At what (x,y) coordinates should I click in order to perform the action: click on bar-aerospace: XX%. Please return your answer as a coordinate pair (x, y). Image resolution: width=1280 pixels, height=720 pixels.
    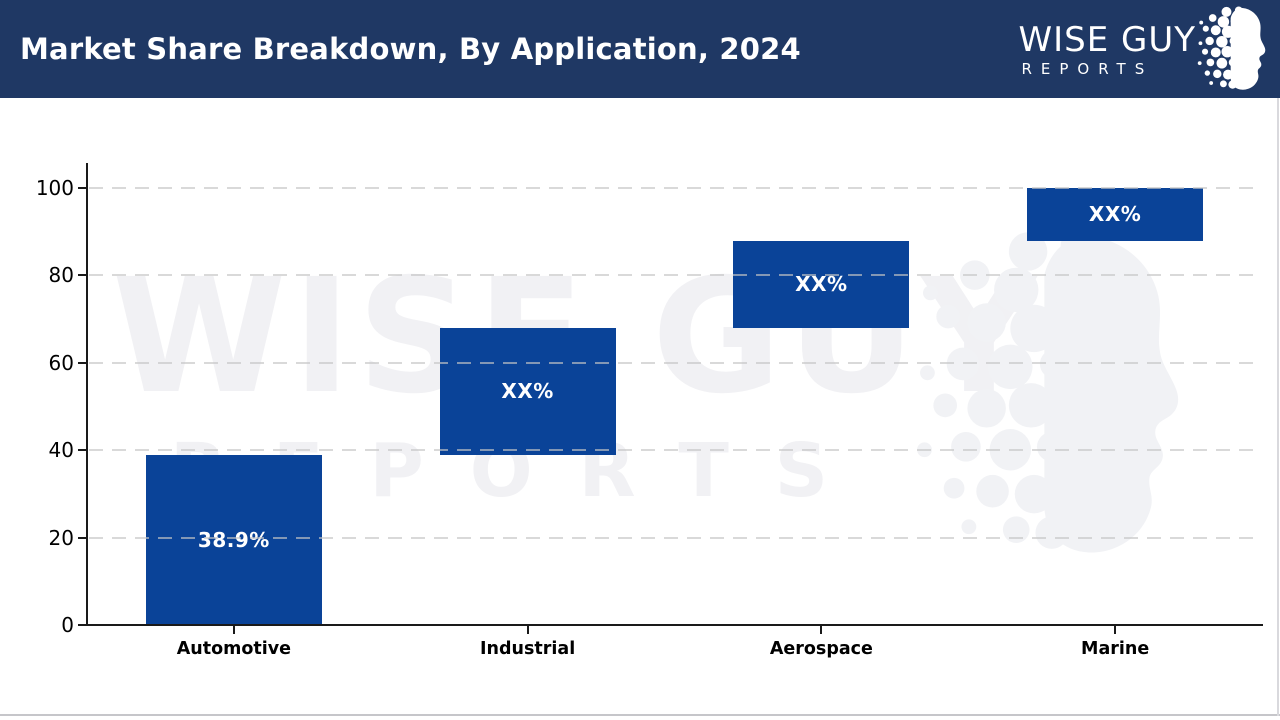
    Looking at the image, I should click on (821, 284).